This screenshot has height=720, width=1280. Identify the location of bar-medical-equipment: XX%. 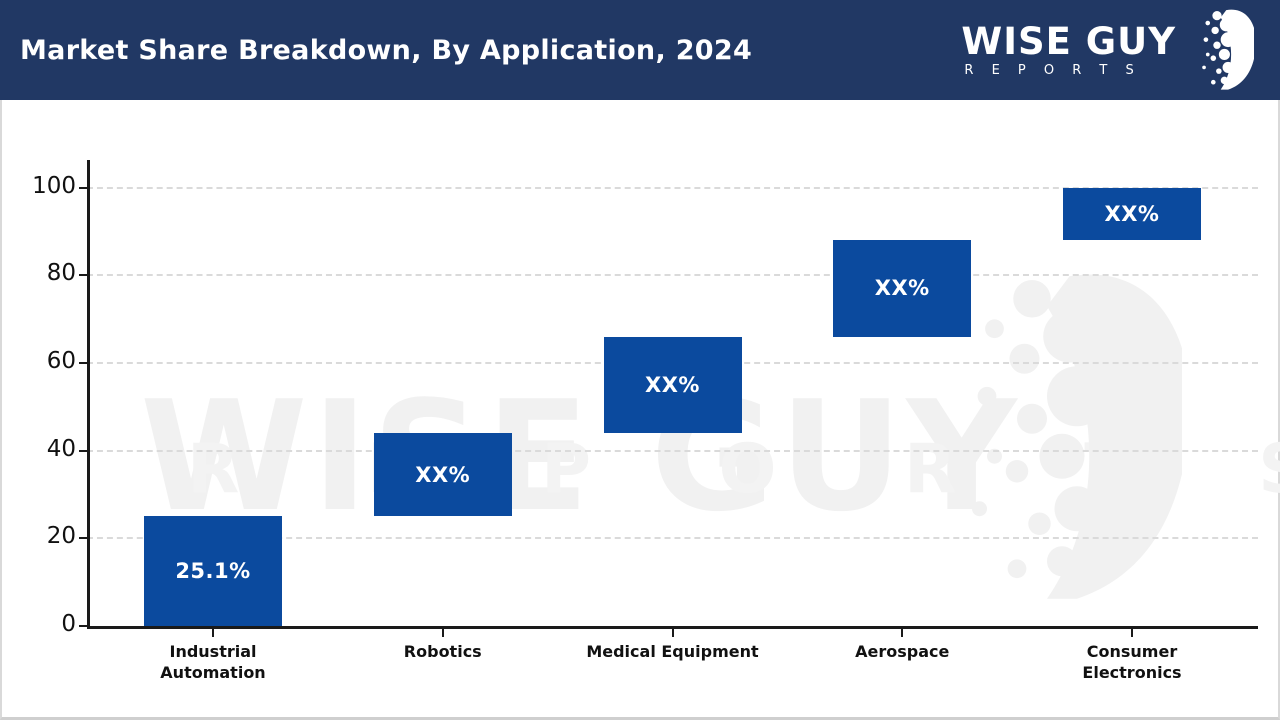
(672, 385).